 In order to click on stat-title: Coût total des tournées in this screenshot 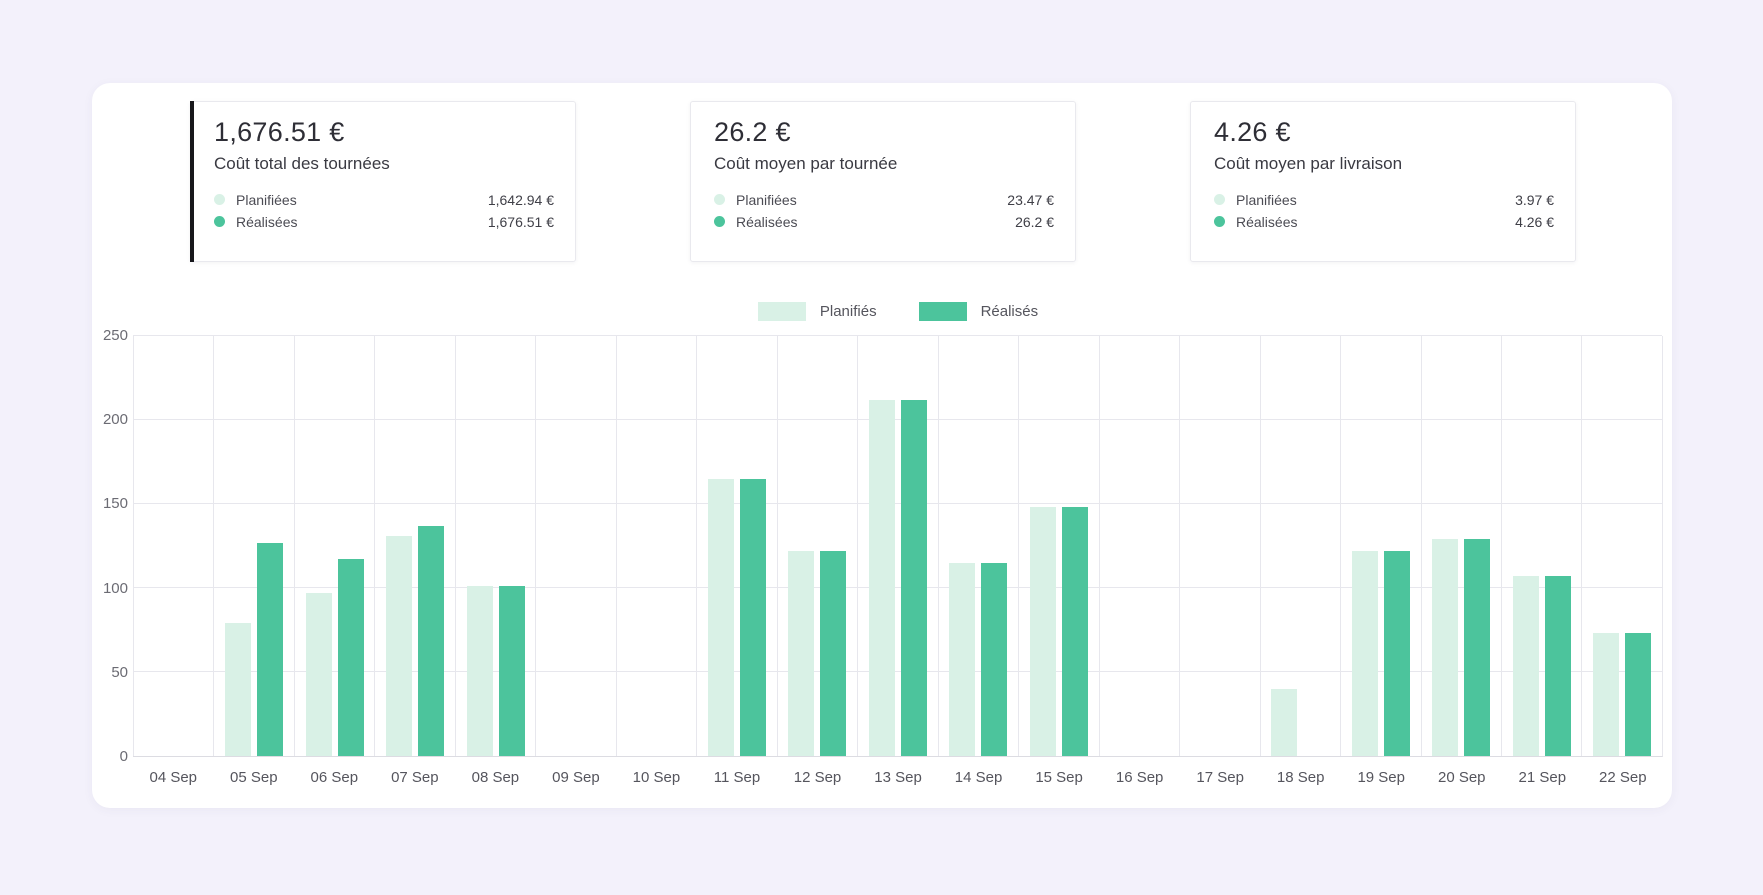, I will do `click(302, 163)`.